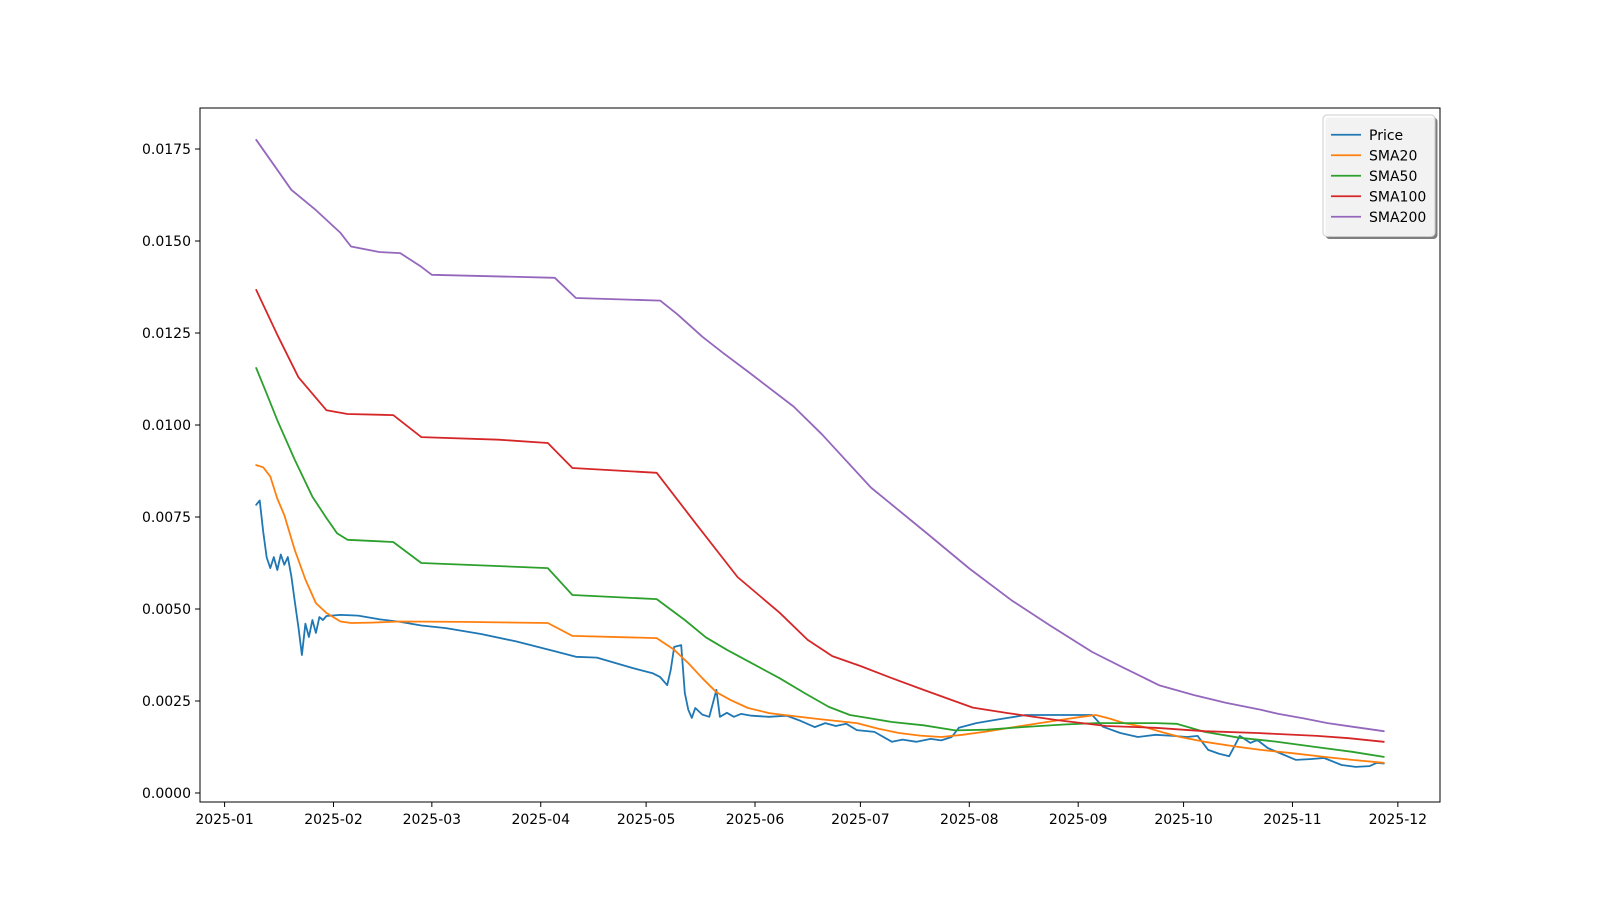 The width and height of the screenshot is (1600, 900). What do you see at coordinates (1367, 136) in the screenshot?
I see `legend-entry-price: Price` at bounding box center [1367, 136].